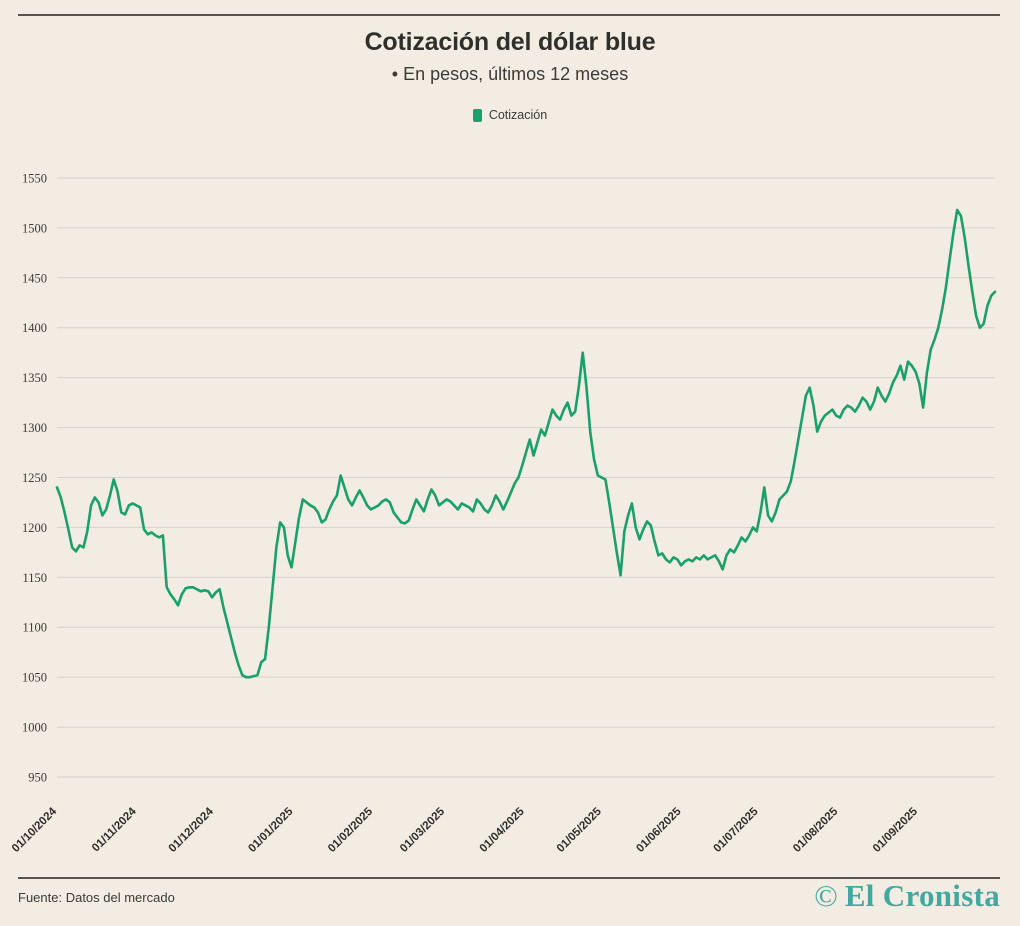 This screenshot has height=926, width=1020. What do you see at coordinates (826, 895) in the screenshot?
I see `copyright-icon: ©` at bounding box center [826, 895].